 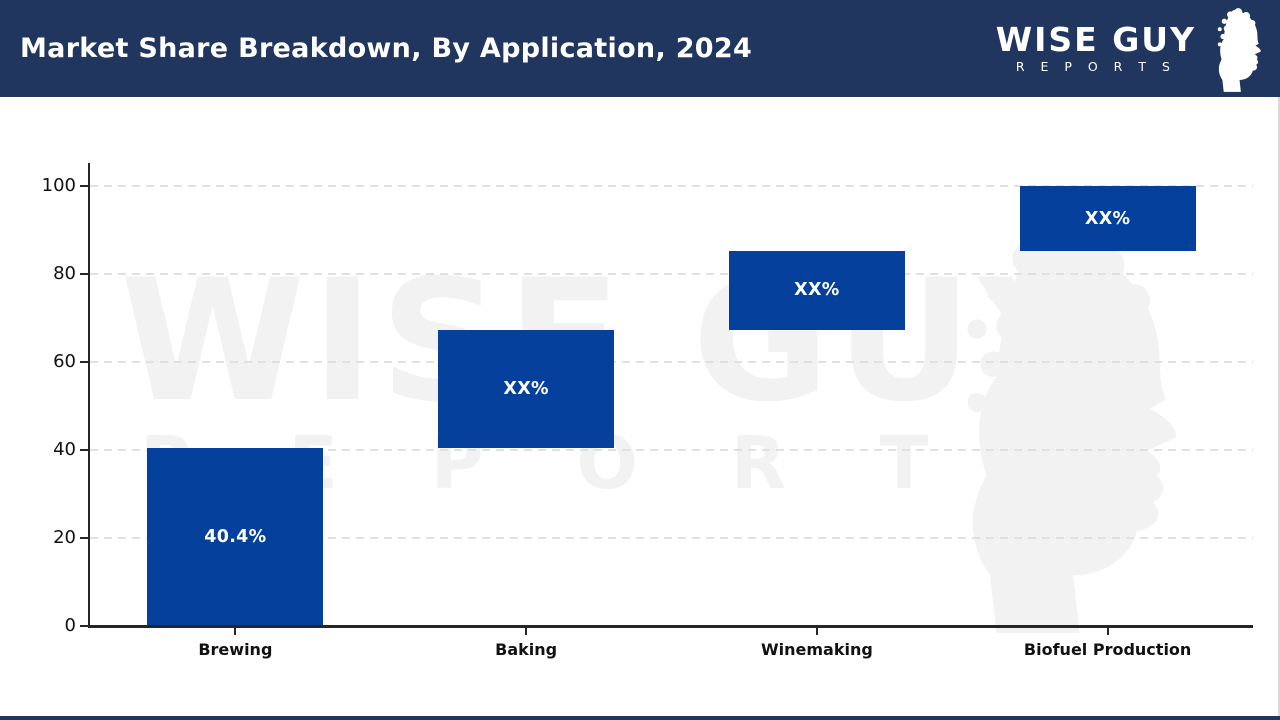 What do you see at coordinates (64, 361) in the screenshot?
I see `y-tick-label-60: 60` at bounding box center [64, 361].